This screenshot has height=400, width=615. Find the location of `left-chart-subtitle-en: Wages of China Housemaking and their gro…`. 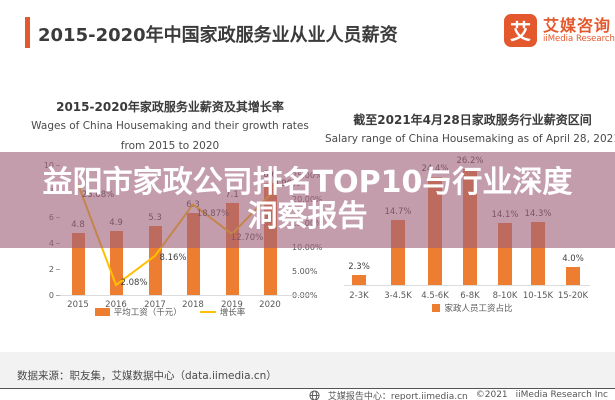

left-chart-subtitle-en: Wages of China Housemaking and their gro… is located at coordinates (170, 126).